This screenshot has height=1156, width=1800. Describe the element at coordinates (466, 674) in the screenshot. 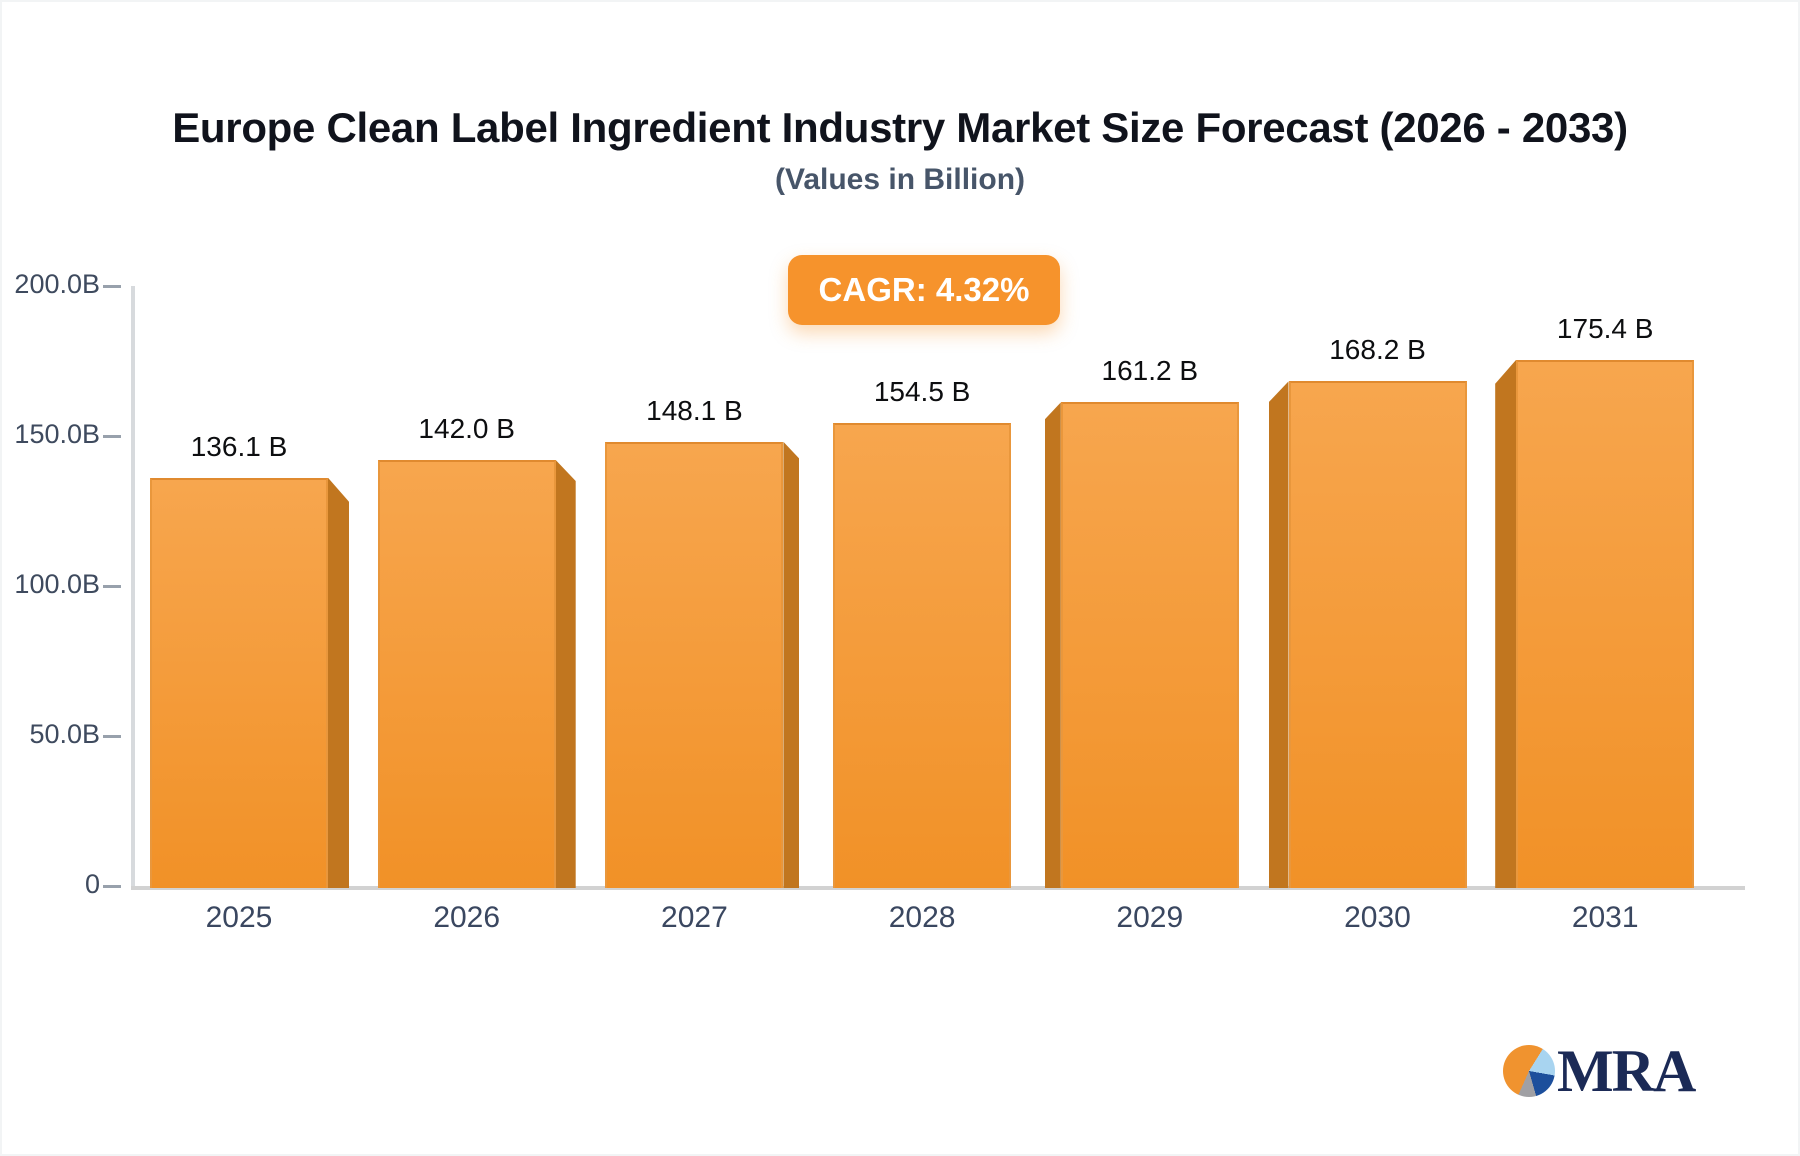

I see `bar-2026` at that location.